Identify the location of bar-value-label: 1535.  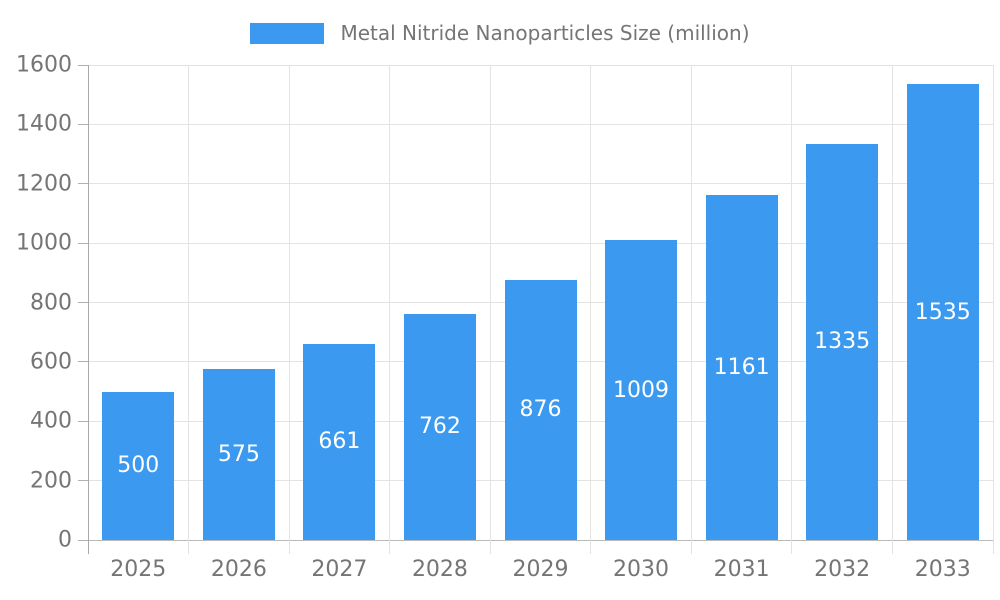
(942, 312).